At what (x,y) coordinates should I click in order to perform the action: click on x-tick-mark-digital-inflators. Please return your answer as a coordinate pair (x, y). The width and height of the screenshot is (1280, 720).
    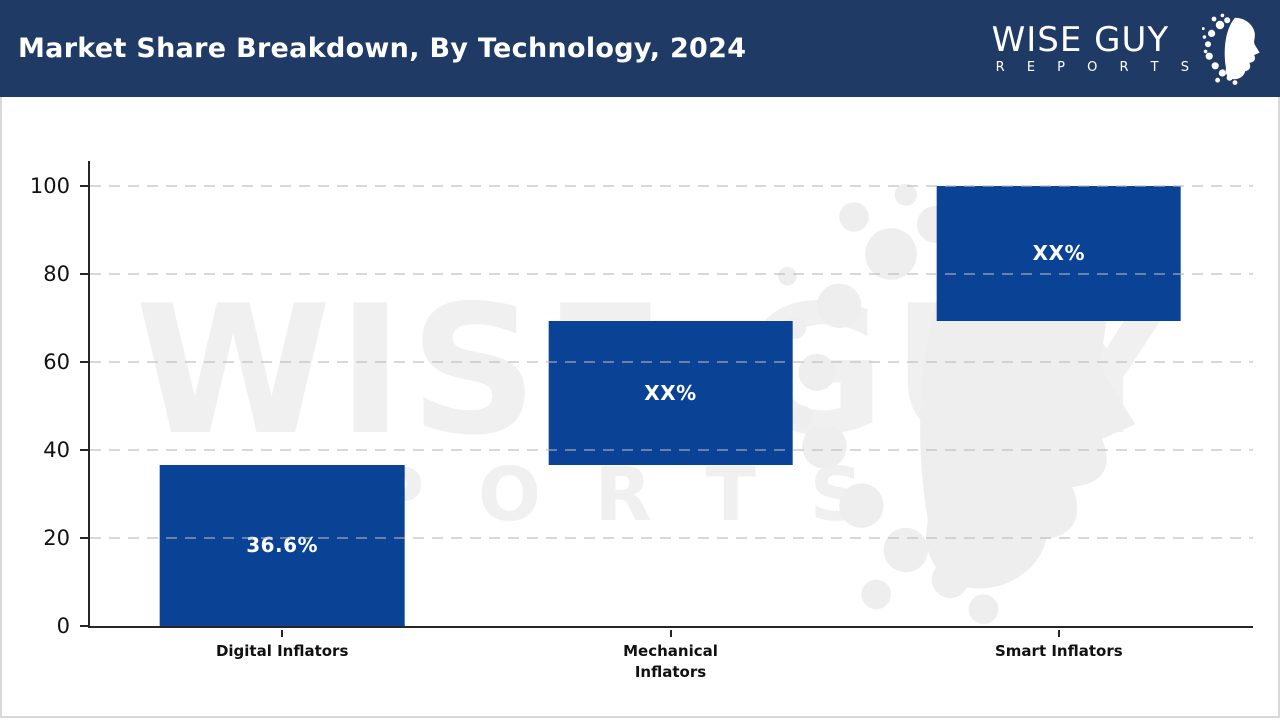
    Looking at the image, I should click on (282, 633).